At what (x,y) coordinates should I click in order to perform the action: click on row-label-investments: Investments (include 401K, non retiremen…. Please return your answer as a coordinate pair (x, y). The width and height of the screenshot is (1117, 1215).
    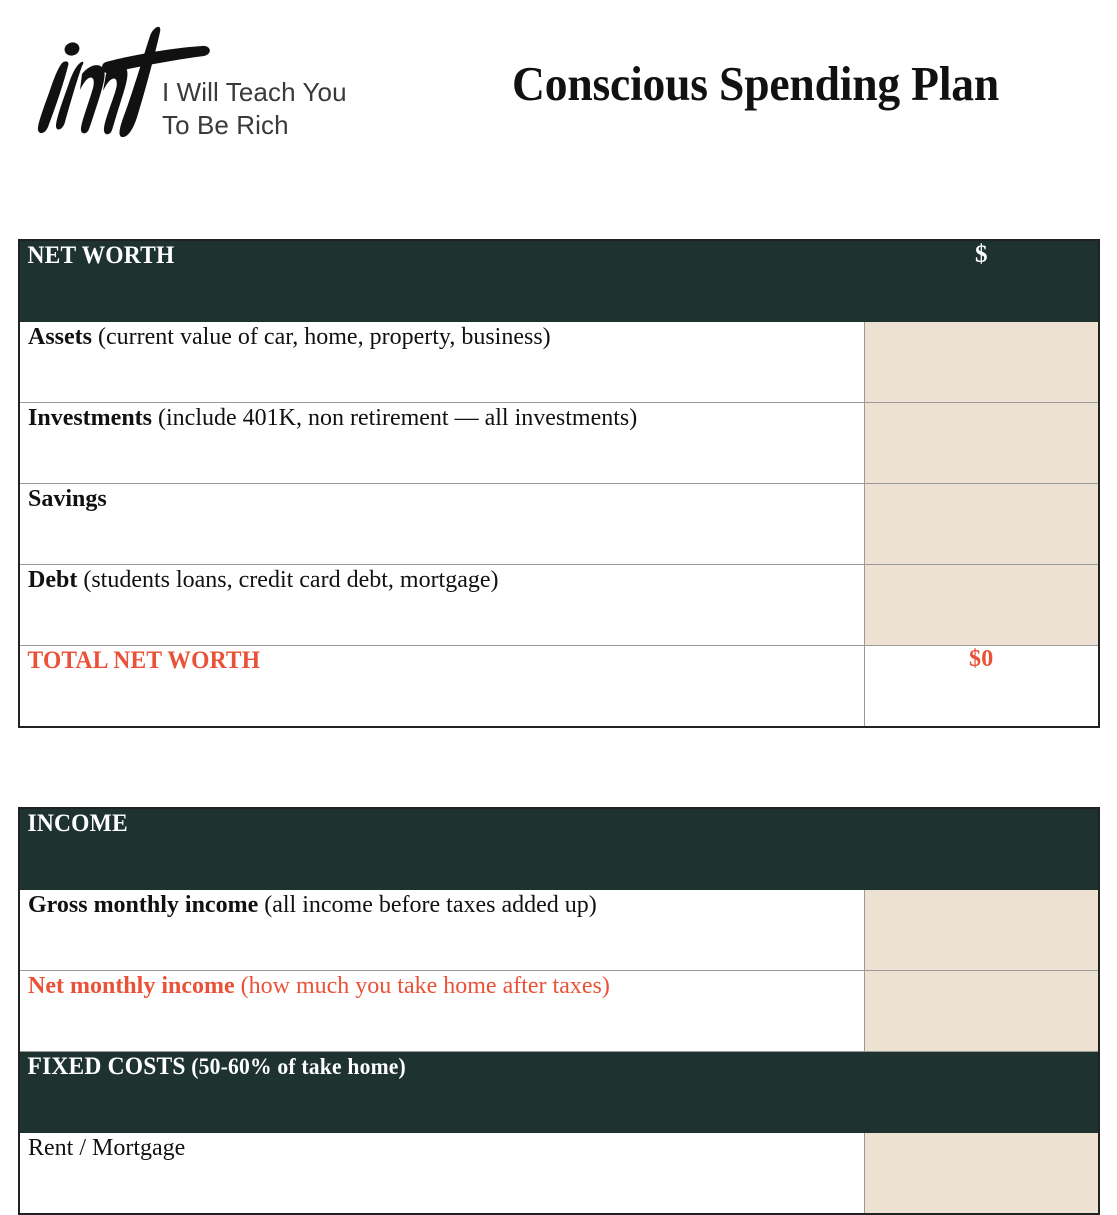
    Looking at the image, I should click on (442, 443).